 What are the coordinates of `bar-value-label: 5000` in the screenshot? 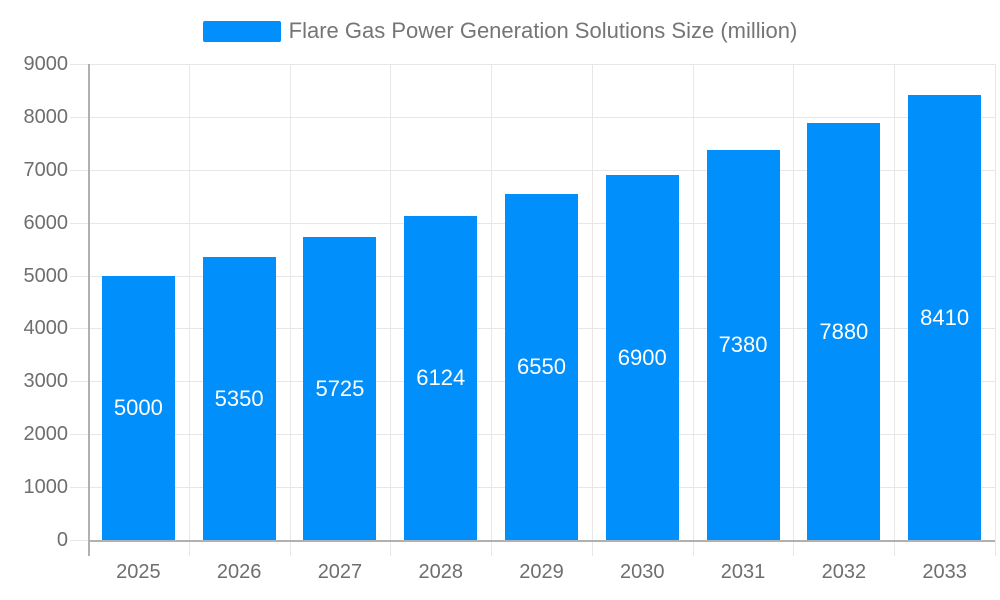 It's located at (138, 407).